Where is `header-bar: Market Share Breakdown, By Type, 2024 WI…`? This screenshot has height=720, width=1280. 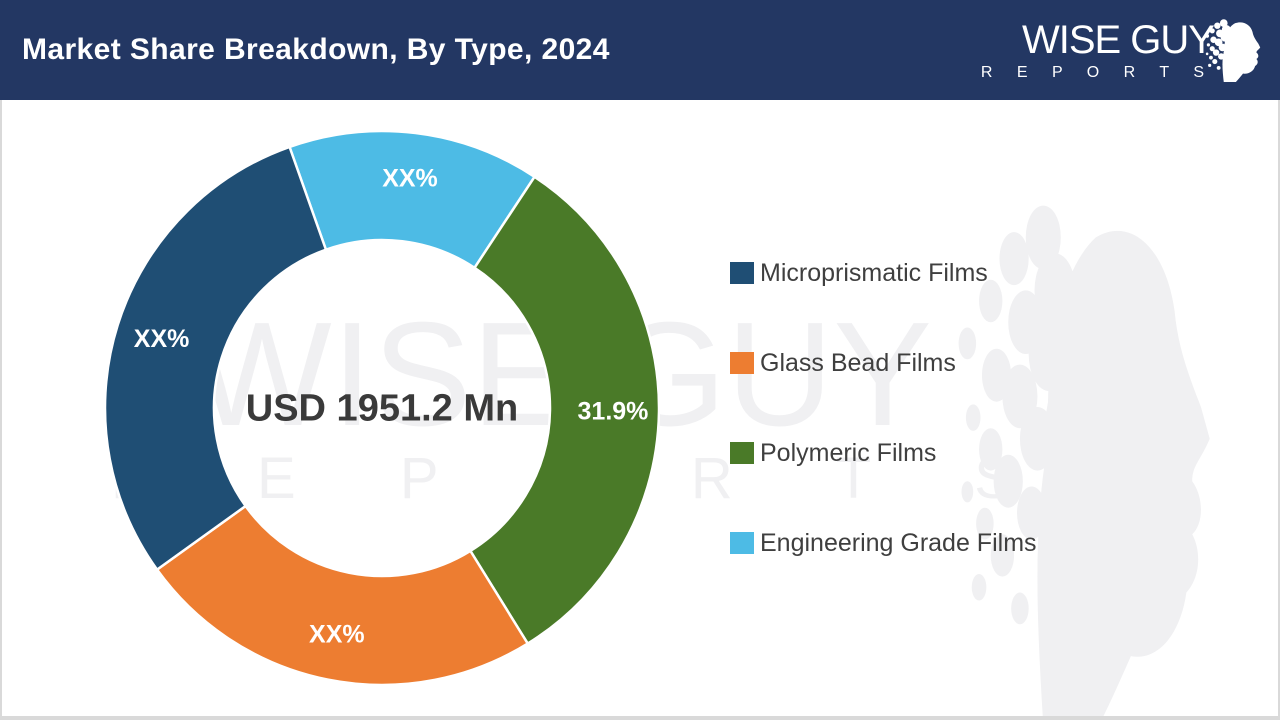 header-bar: Market Share Breakdown, By Type, 2024 WI… is located at coordinates (640, 50).